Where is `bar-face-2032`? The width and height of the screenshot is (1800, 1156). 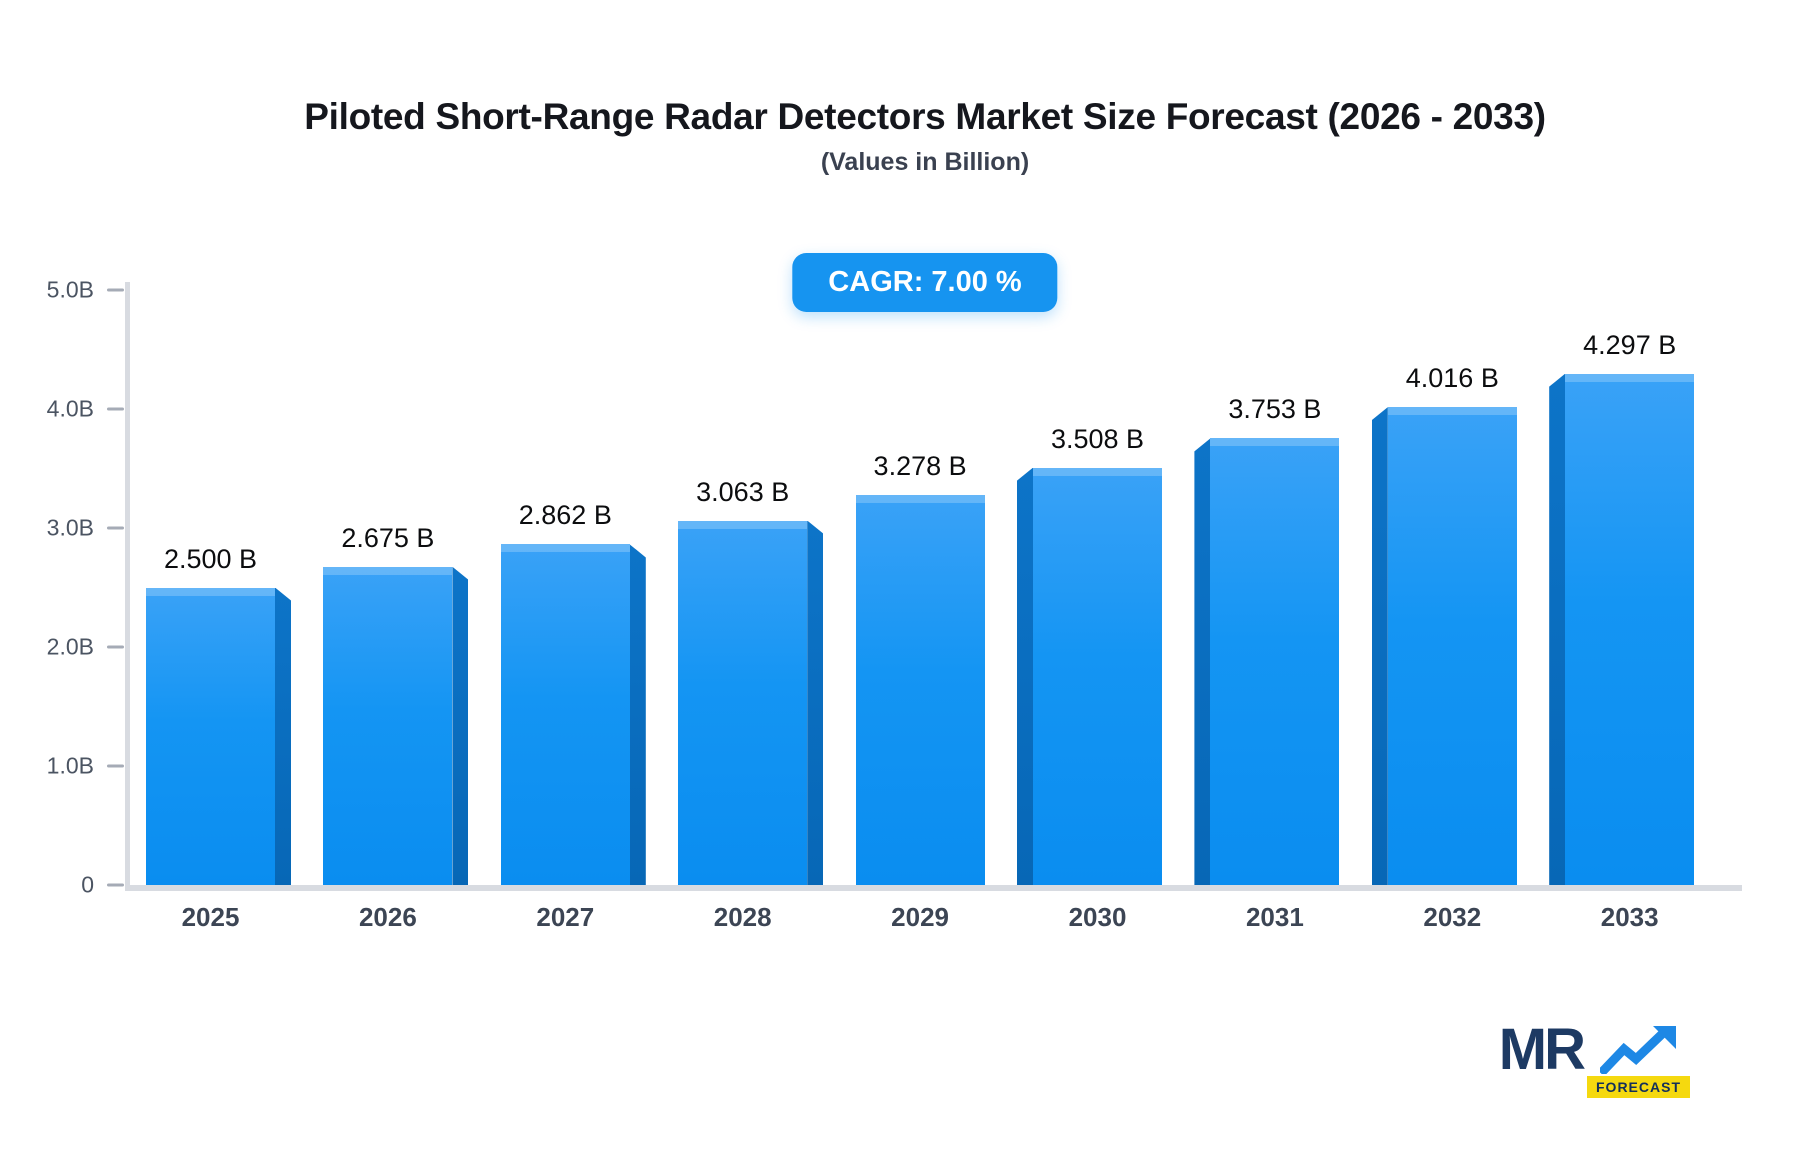 bar-face-2032 is located at coordinates (1452, 646).